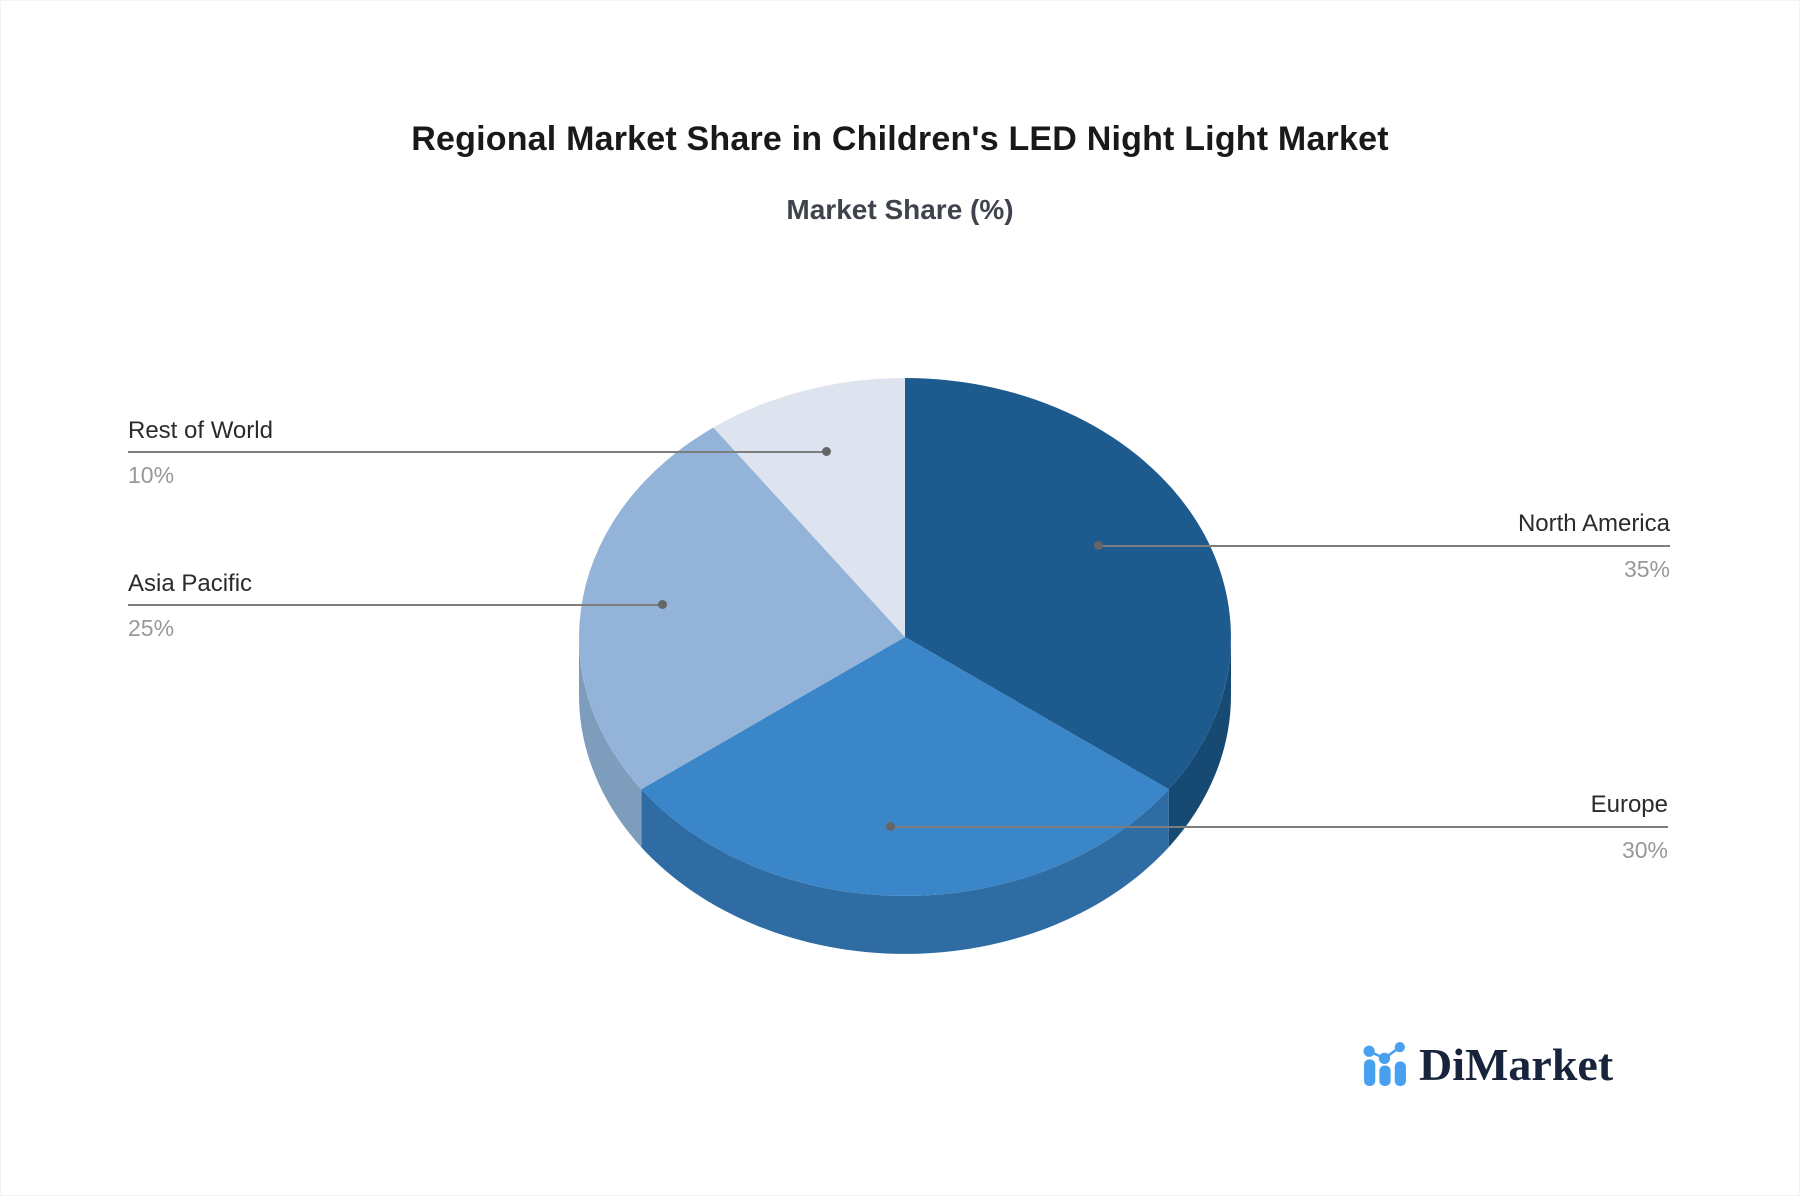  Describe the element at coordinates (905, 871) in the screenshot. I see `pie-slice-side-europe` at that location.